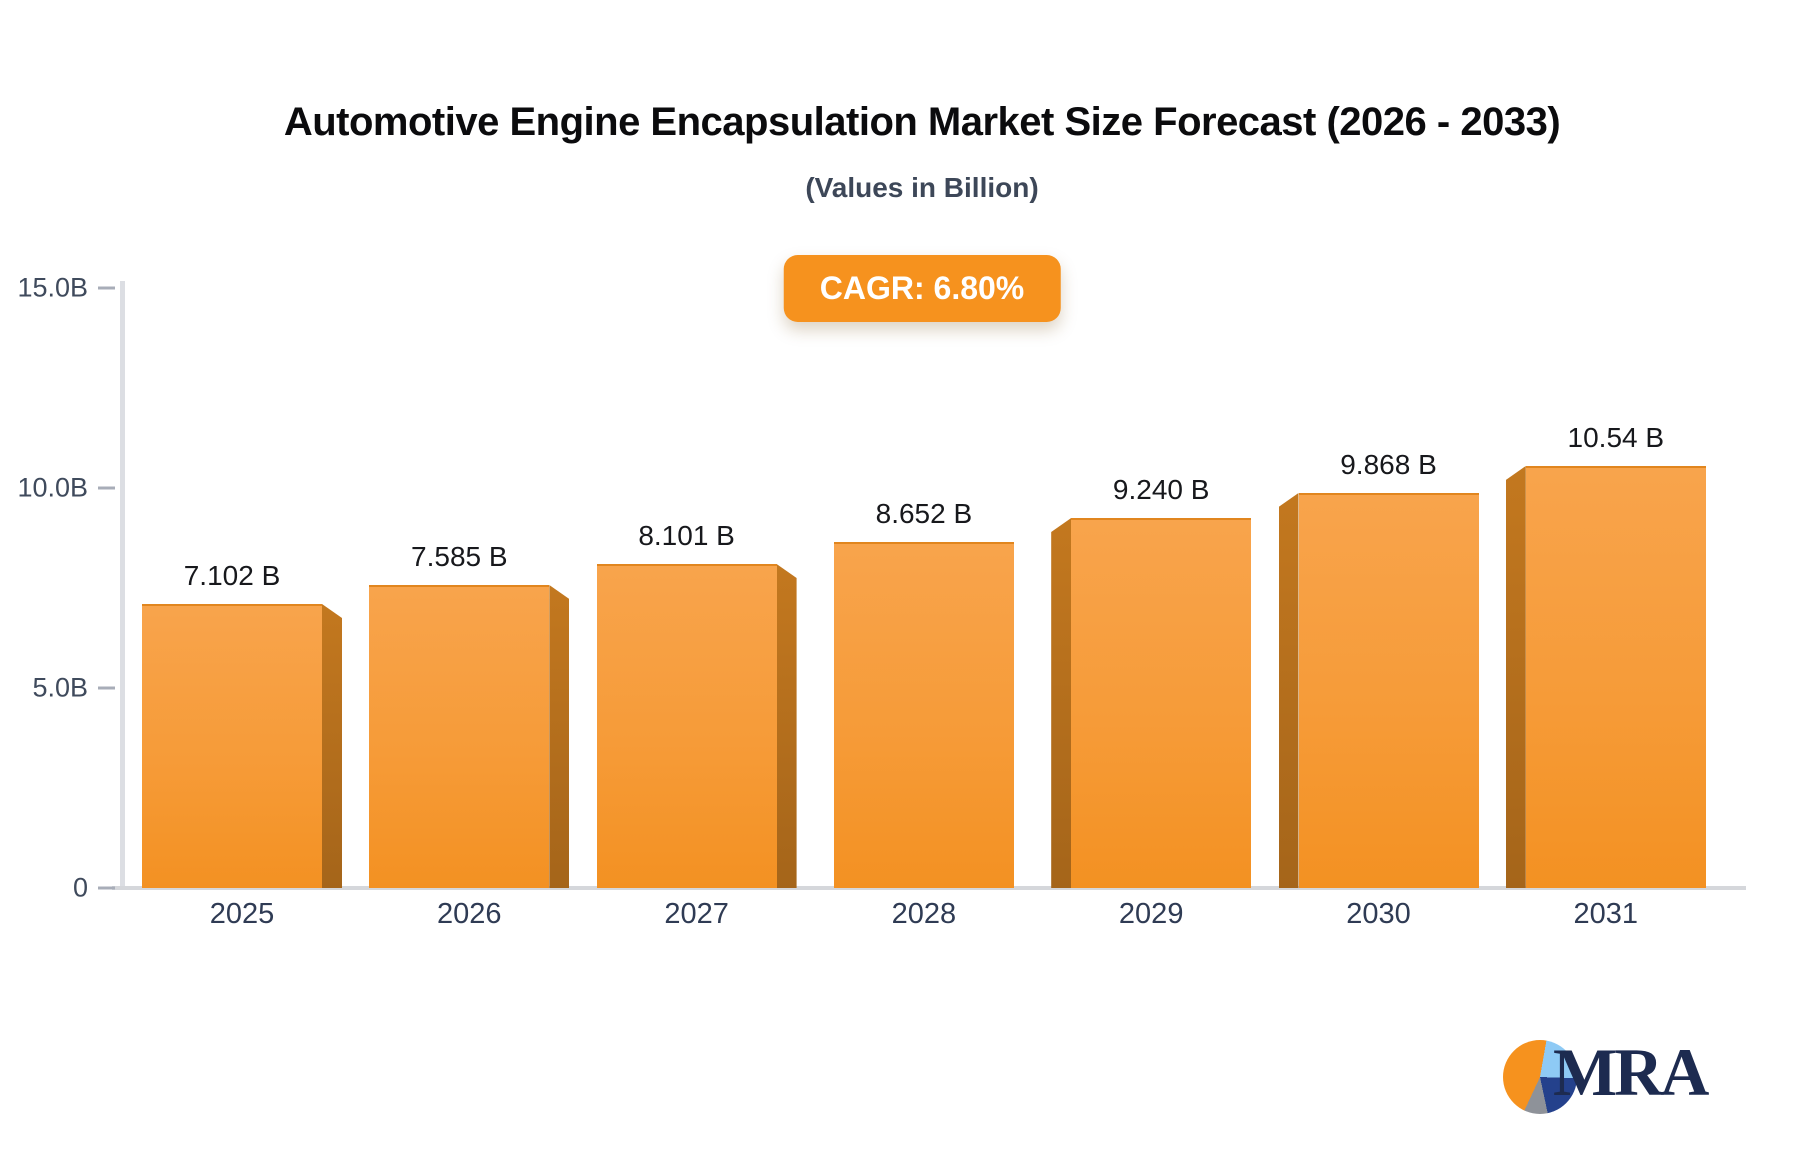  What do you see at coordinates (52, 487) in the screenshot?
I see `y-axis-tick-label: 10.0B` at bounding box center [52, 487].